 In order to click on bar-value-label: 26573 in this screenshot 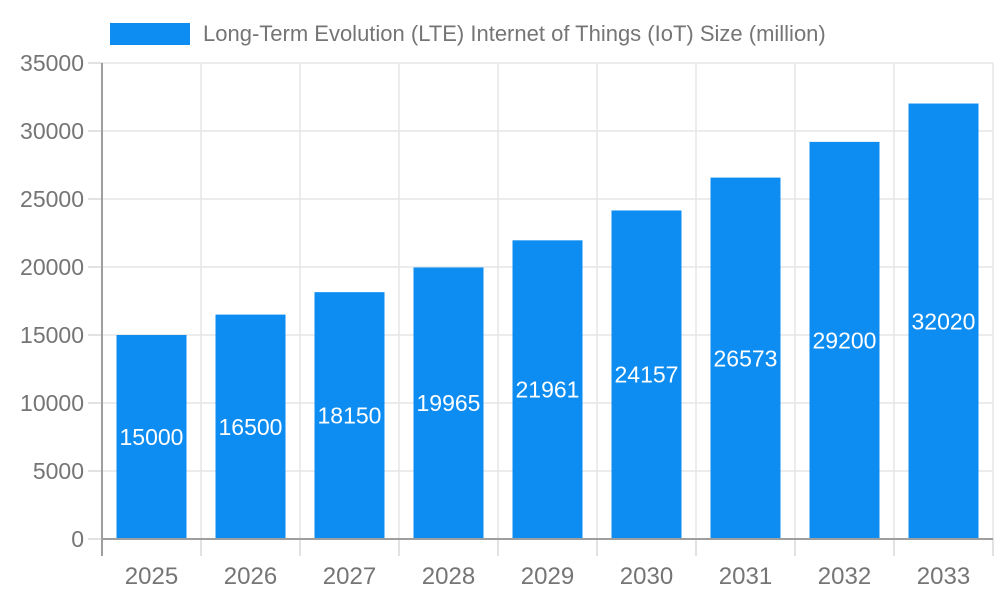, I will do `click(746, 358)`.